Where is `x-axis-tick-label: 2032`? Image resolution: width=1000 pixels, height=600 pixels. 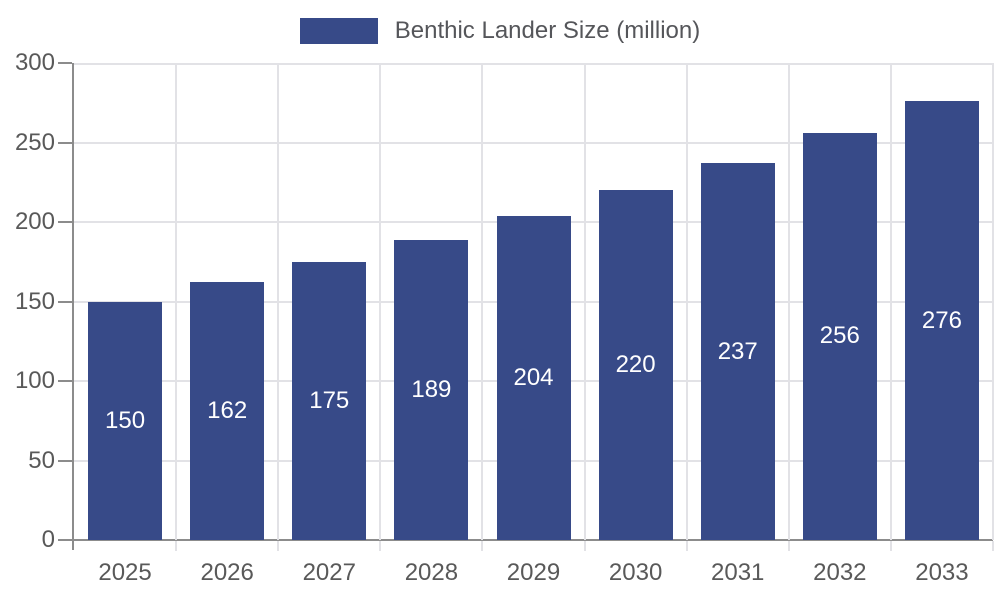 x-axis-tick-label: 2032 is located at coordinates (840, 572).